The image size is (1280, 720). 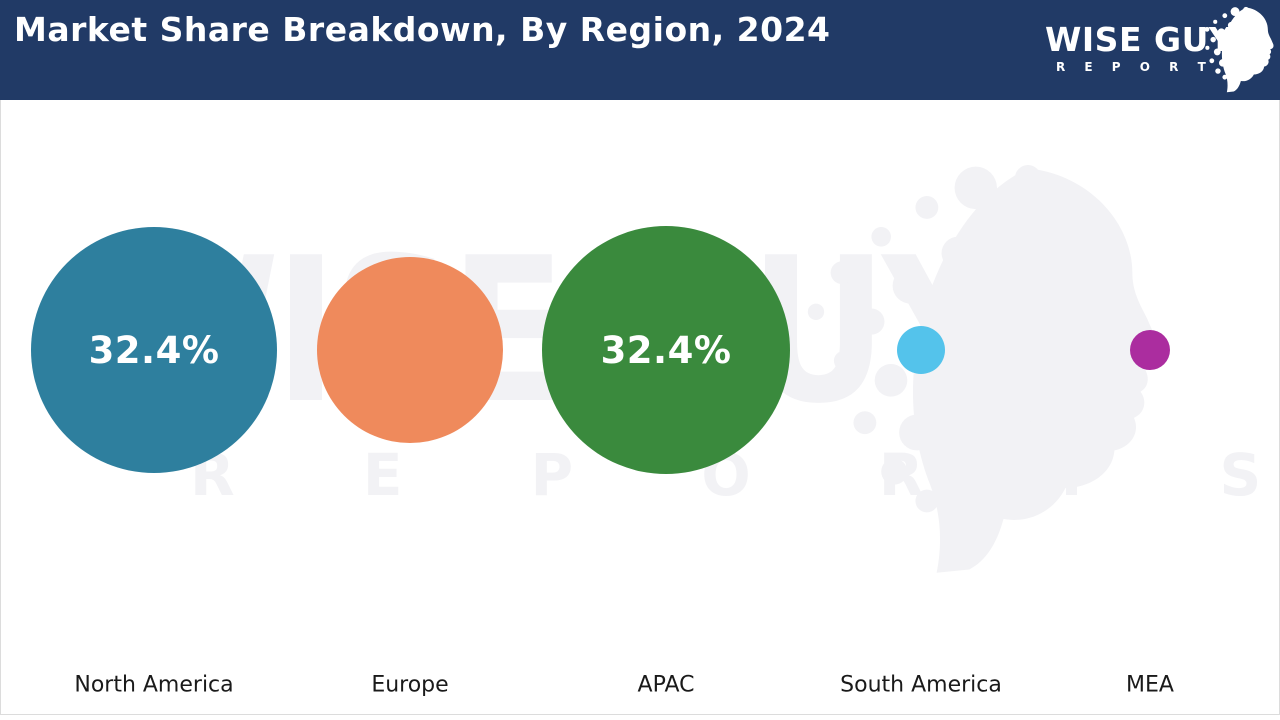 I want to click on bubble-mea, so click(x=1150, y=350).